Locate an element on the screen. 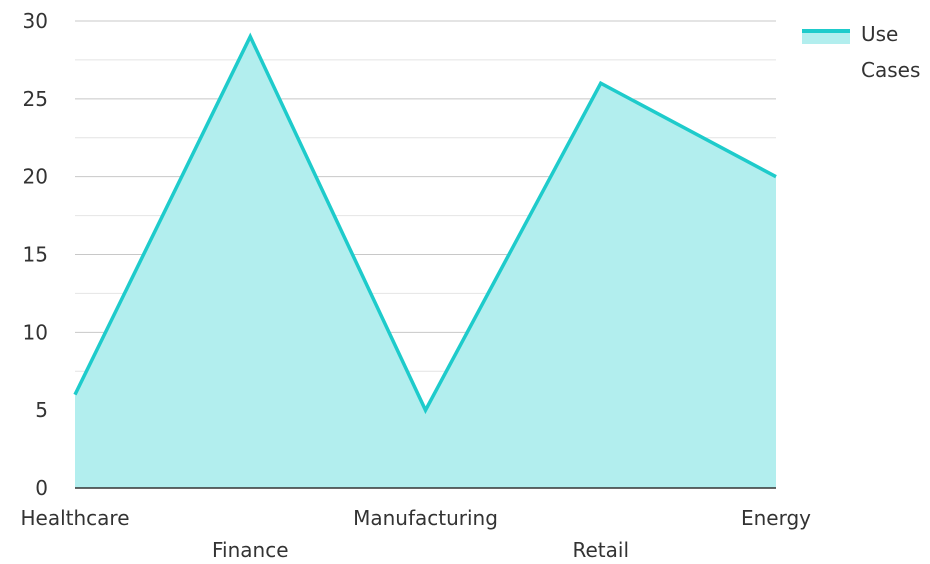  y-tick-label: 10 is located at coordinates (35, 332).